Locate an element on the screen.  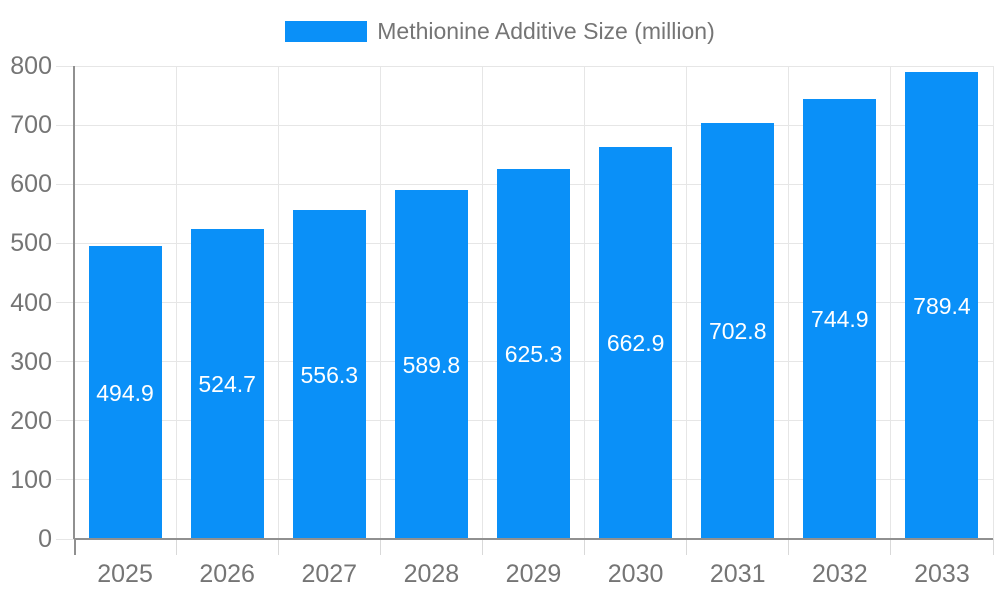
bar-2026 is located at coordinates (227, 383).